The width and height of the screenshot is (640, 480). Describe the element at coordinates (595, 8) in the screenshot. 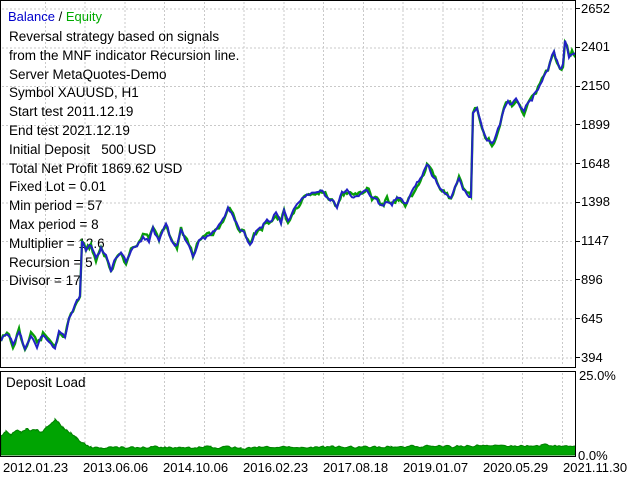

I see `y-axis-label: 2652` at that location.